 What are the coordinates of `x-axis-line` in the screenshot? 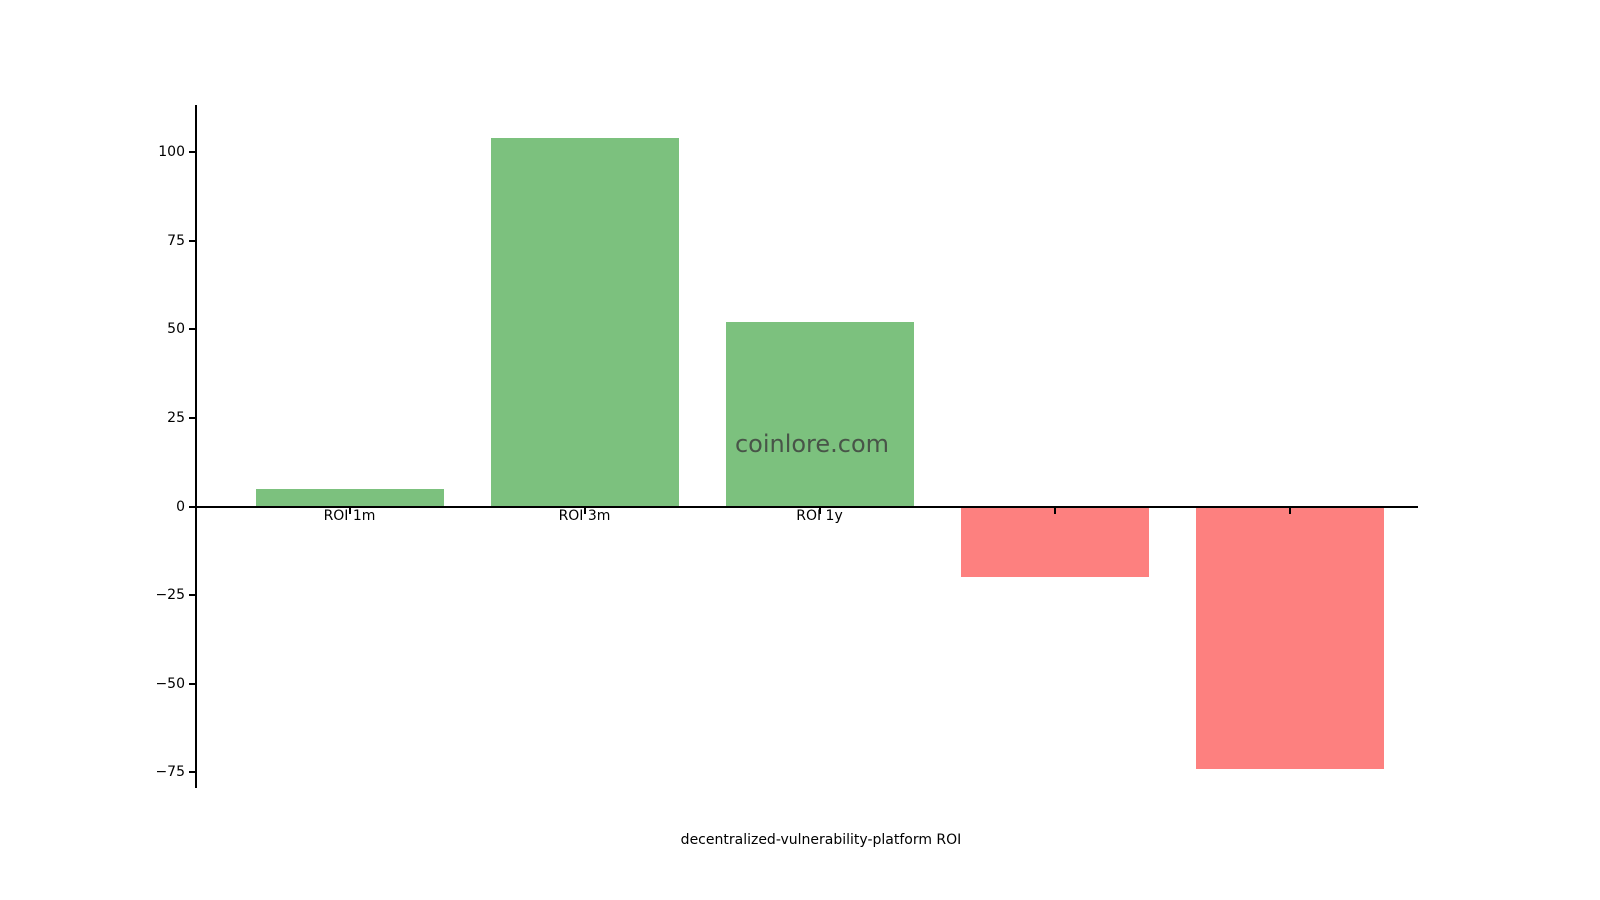 It's located at (807, 507).